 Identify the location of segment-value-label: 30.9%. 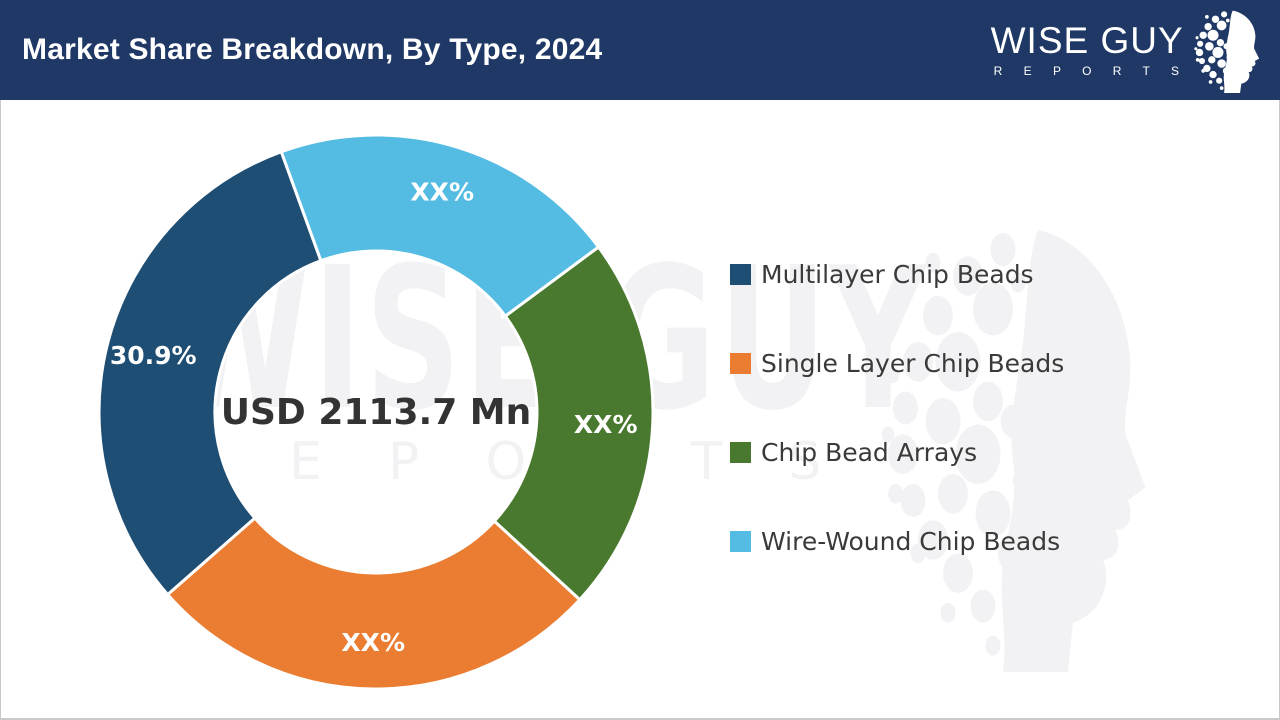
(153, 355).